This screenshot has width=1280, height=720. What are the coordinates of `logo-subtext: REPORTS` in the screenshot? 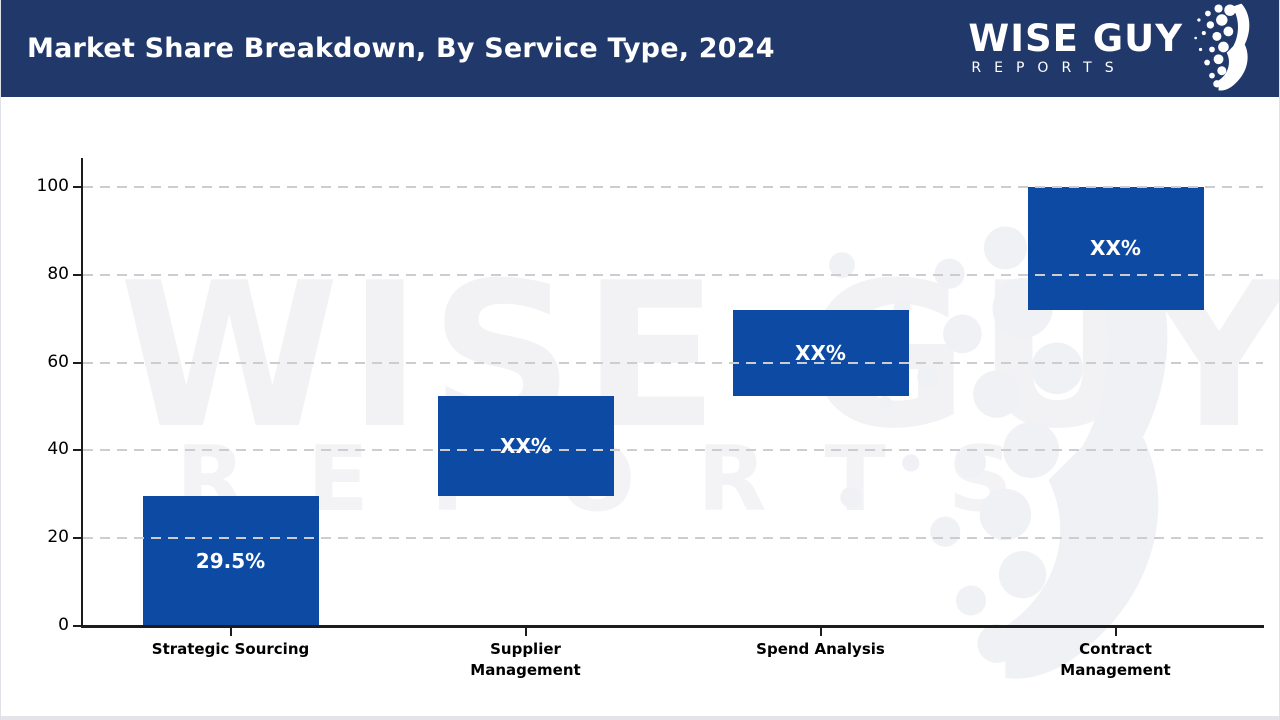 It's located at (1049, 68).